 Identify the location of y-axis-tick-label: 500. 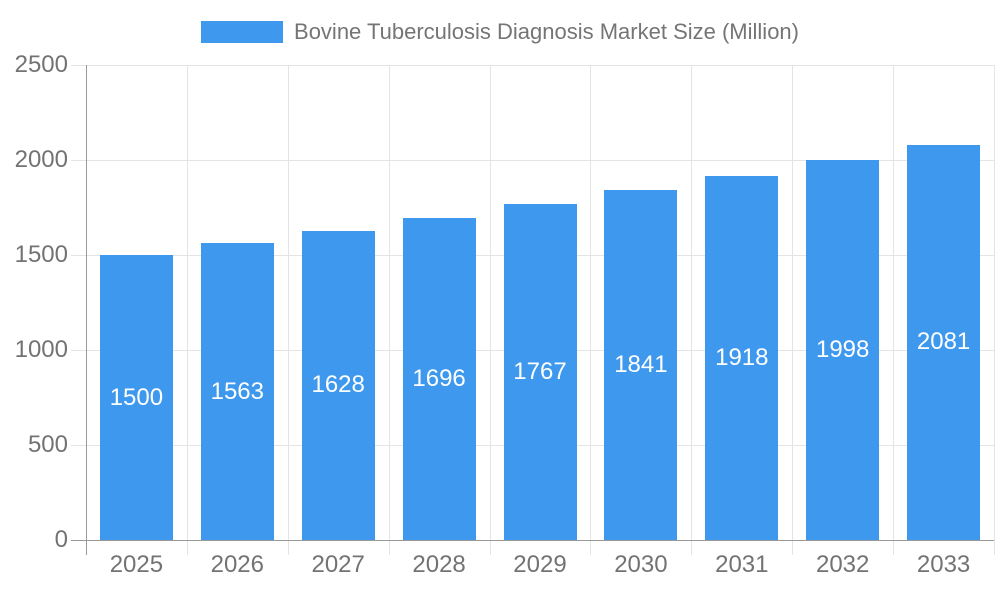
(47, 444).